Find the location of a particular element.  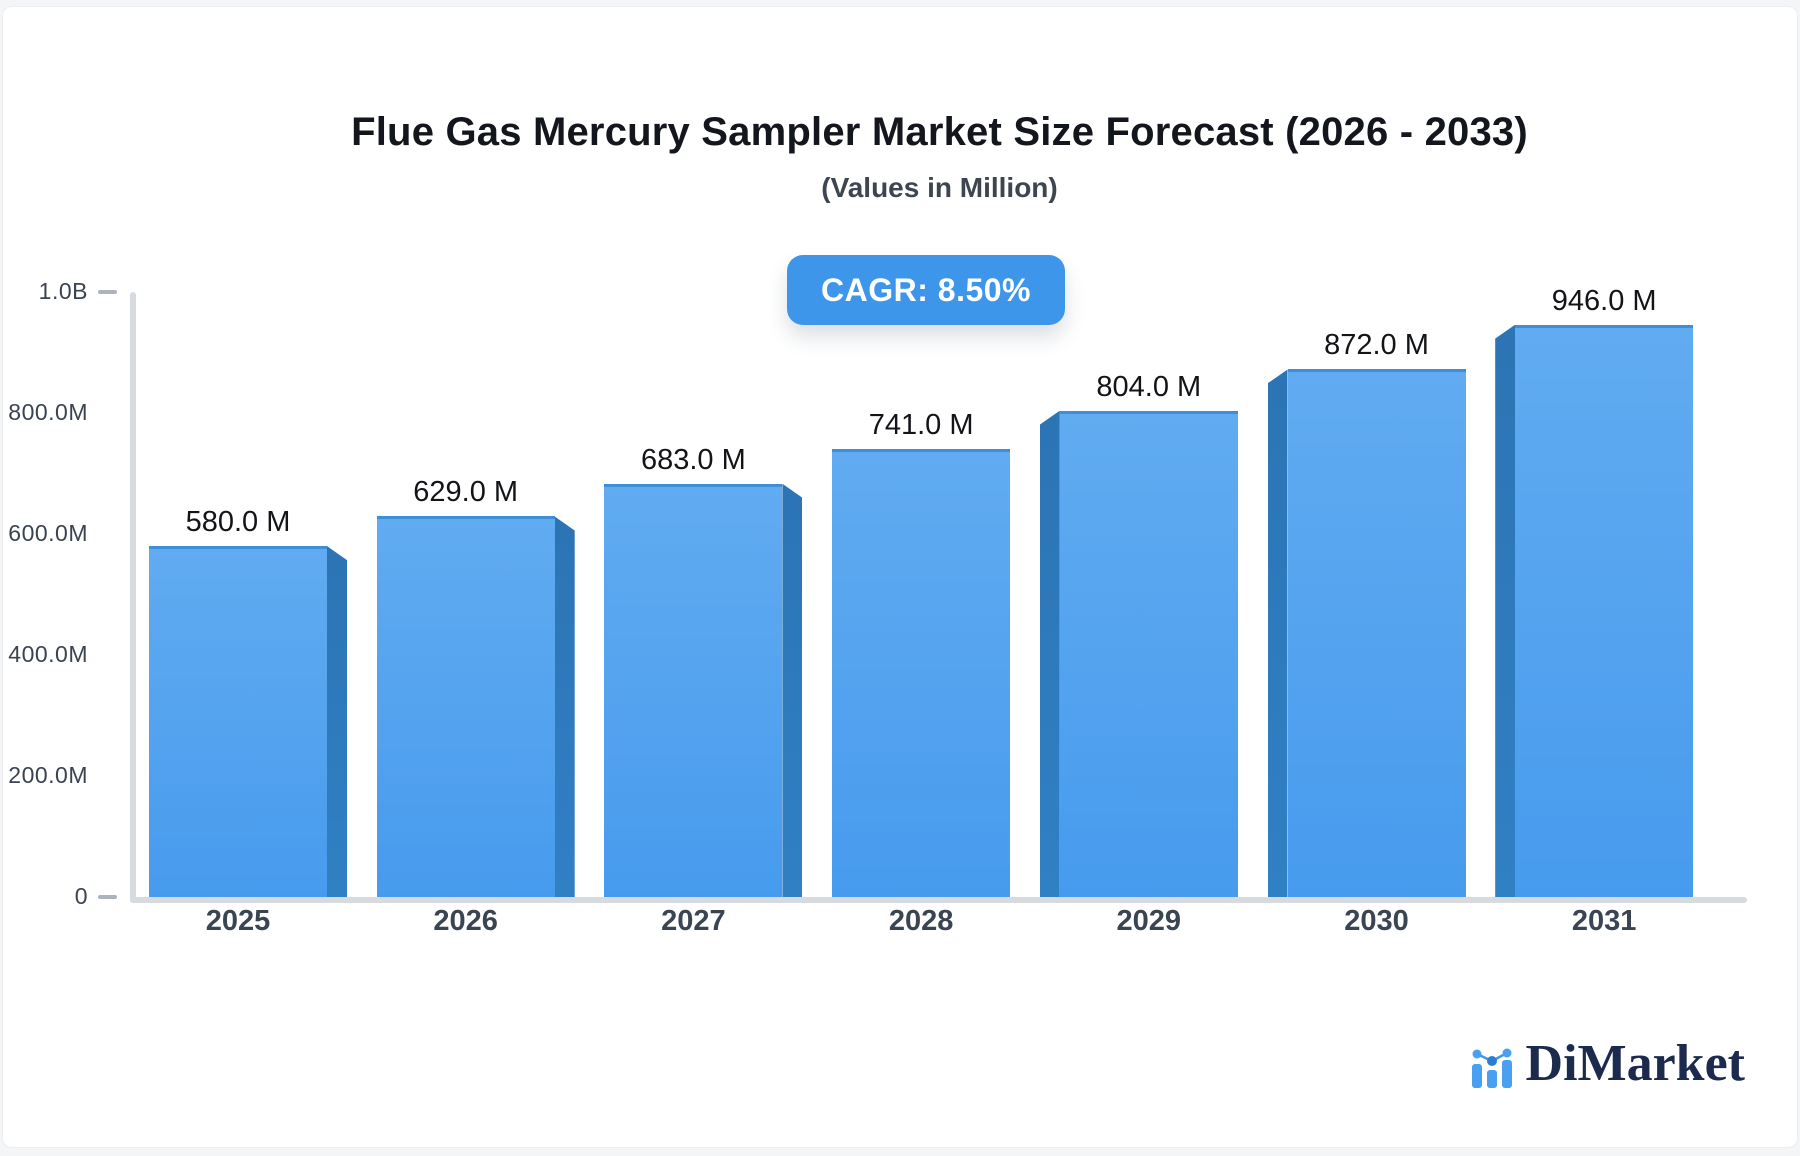

bar-2029 is located at coordinates (1148, 653).